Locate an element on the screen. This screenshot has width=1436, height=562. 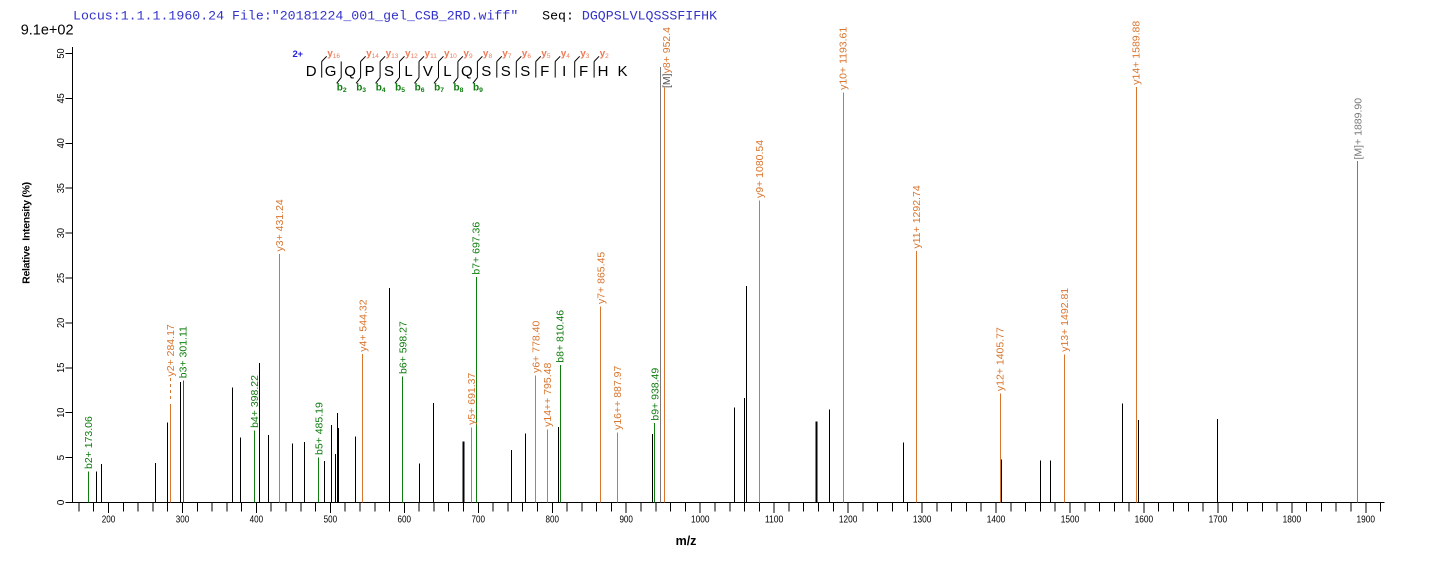
svg-text: Relative Intensity (%) is located at coordinates (27, 233).